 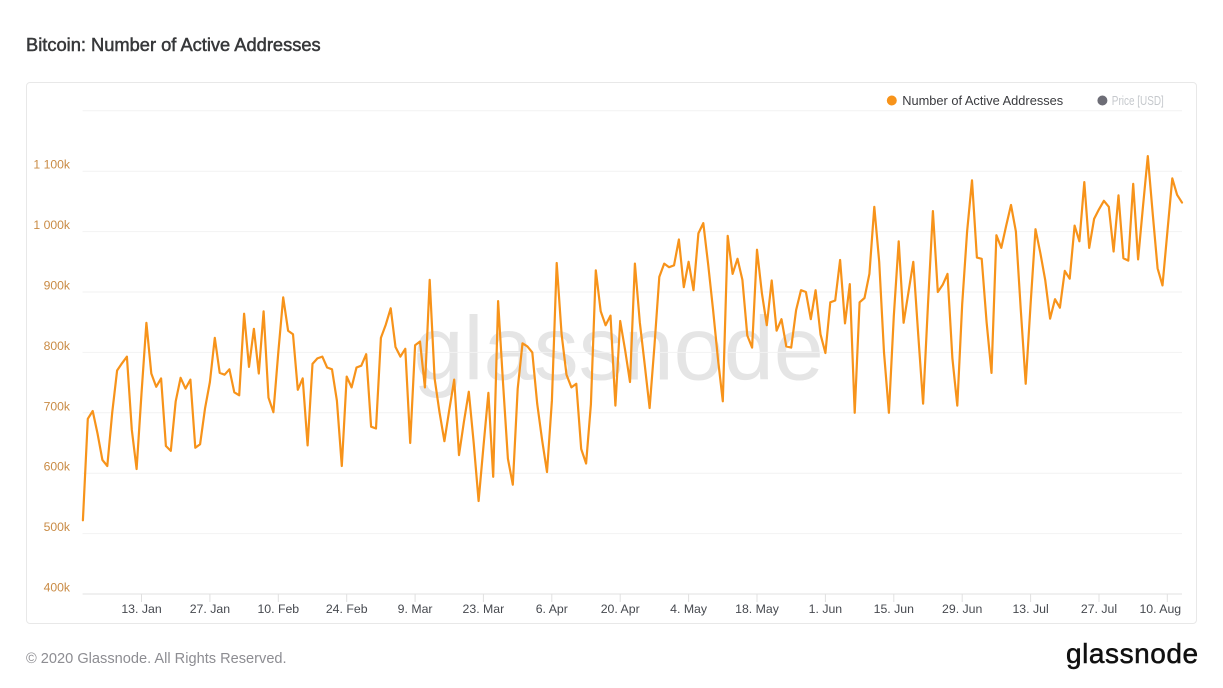 I want to click on svg-text: 24. Feb, so click(x=347, y=609).